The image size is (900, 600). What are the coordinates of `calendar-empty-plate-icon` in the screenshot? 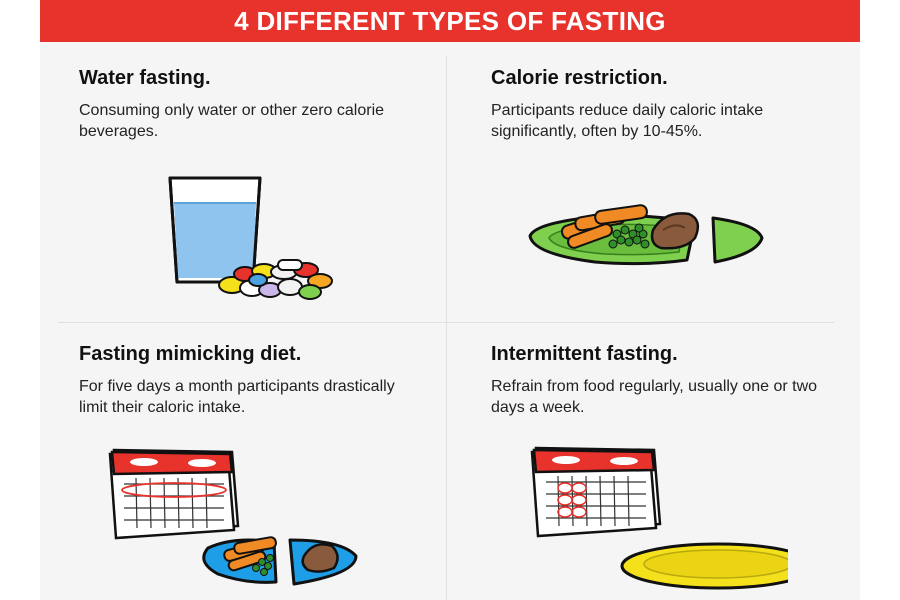 It's located at (659, 518).